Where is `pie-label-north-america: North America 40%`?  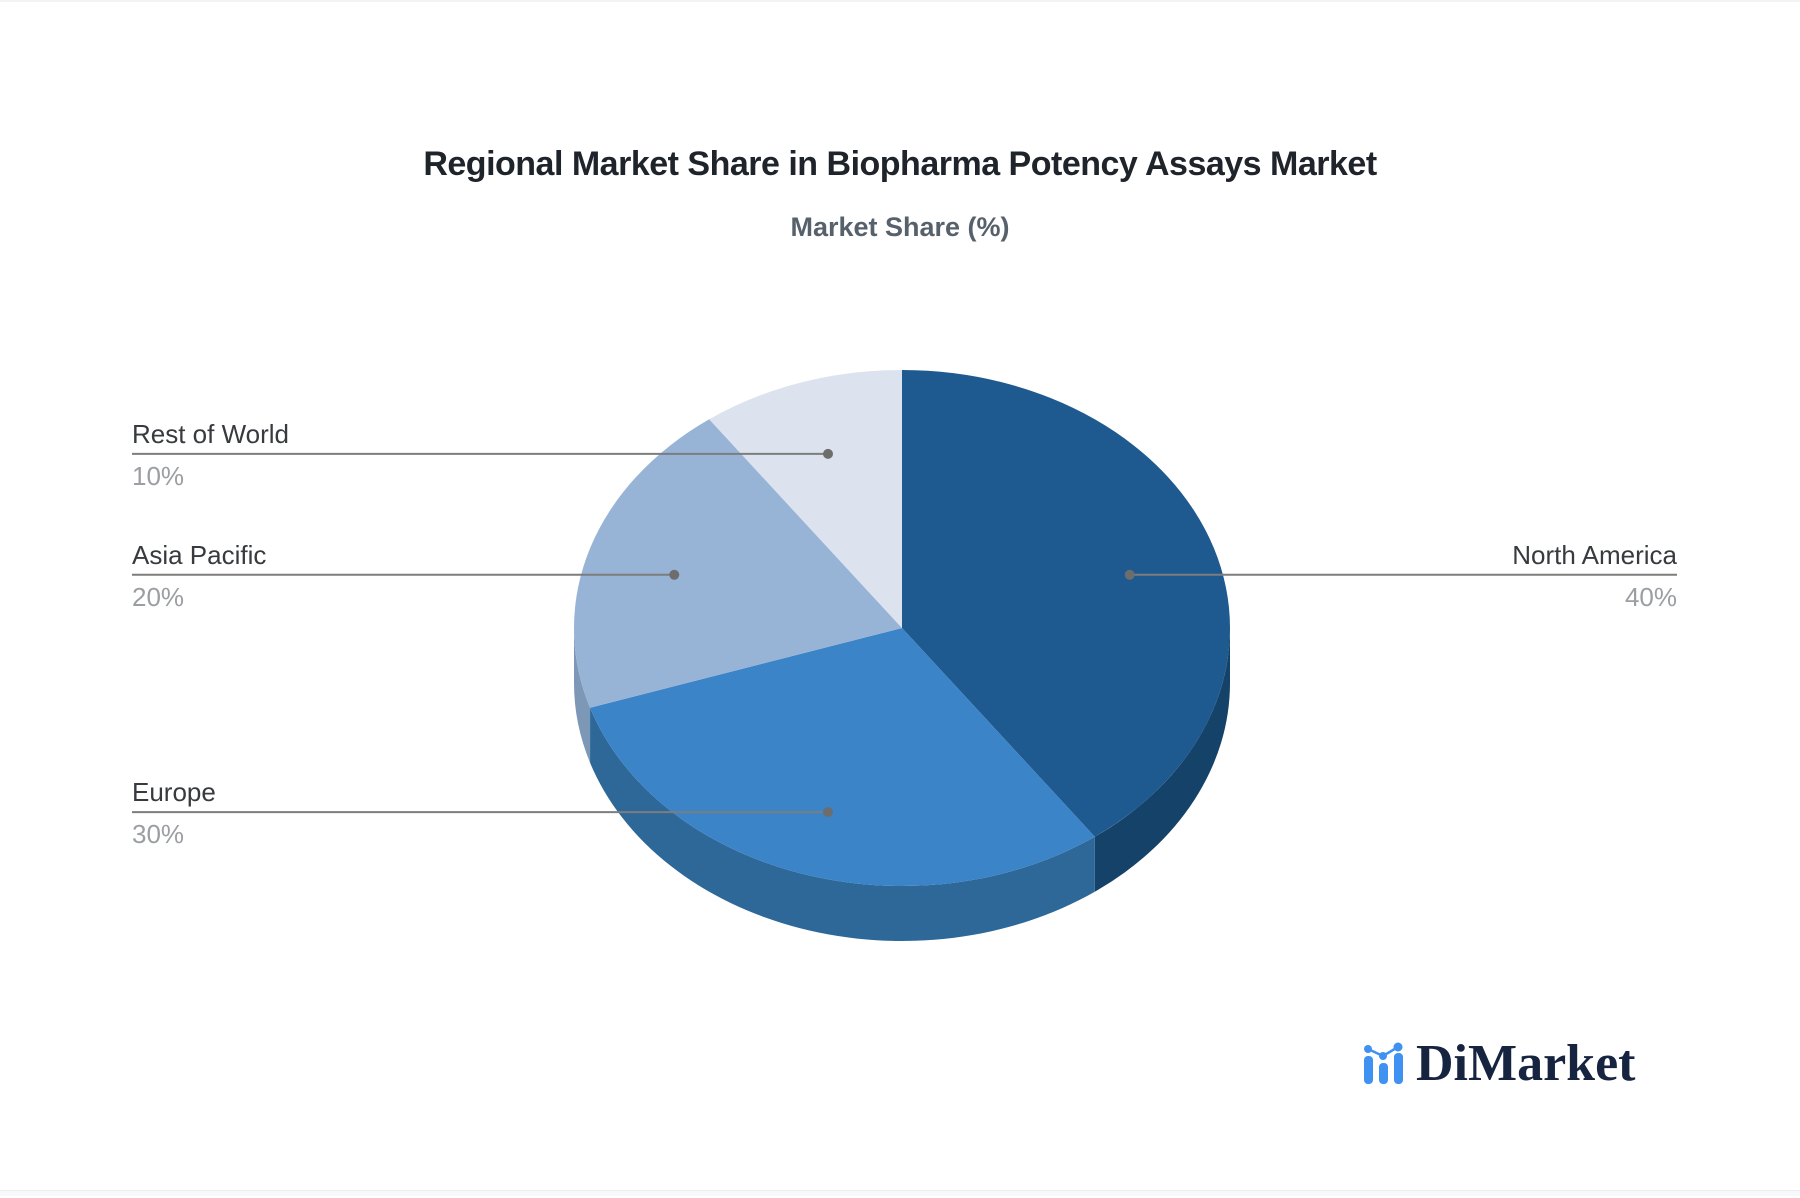
pie-label-north-america: North America 40% is located at coordinates (1594, 576).